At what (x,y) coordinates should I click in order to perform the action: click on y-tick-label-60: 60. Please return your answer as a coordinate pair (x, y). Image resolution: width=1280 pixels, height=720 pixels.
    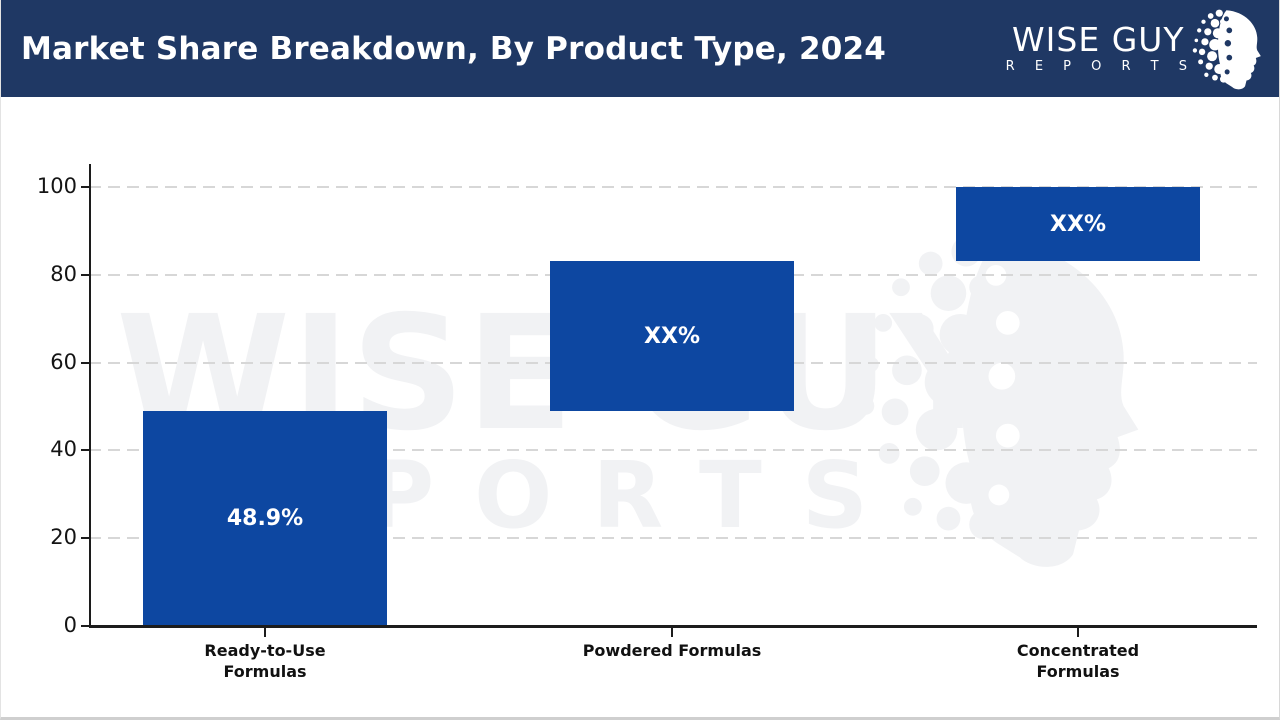
    Looking at the image, I should click on (63, 361).